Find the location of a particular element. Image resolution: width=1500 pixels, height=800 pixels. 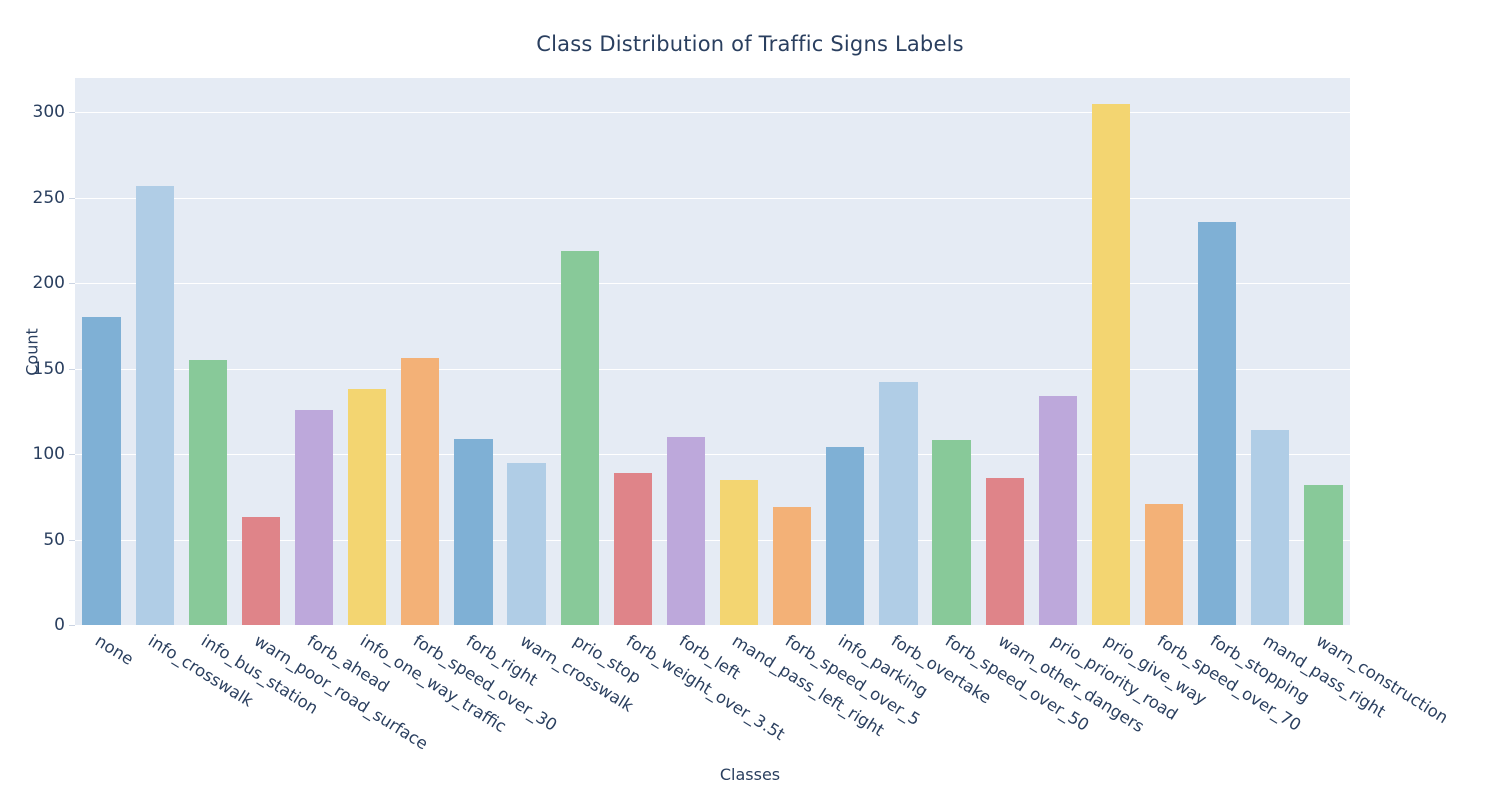

x-axis-title: Classes is located at coordinates (750, 774).